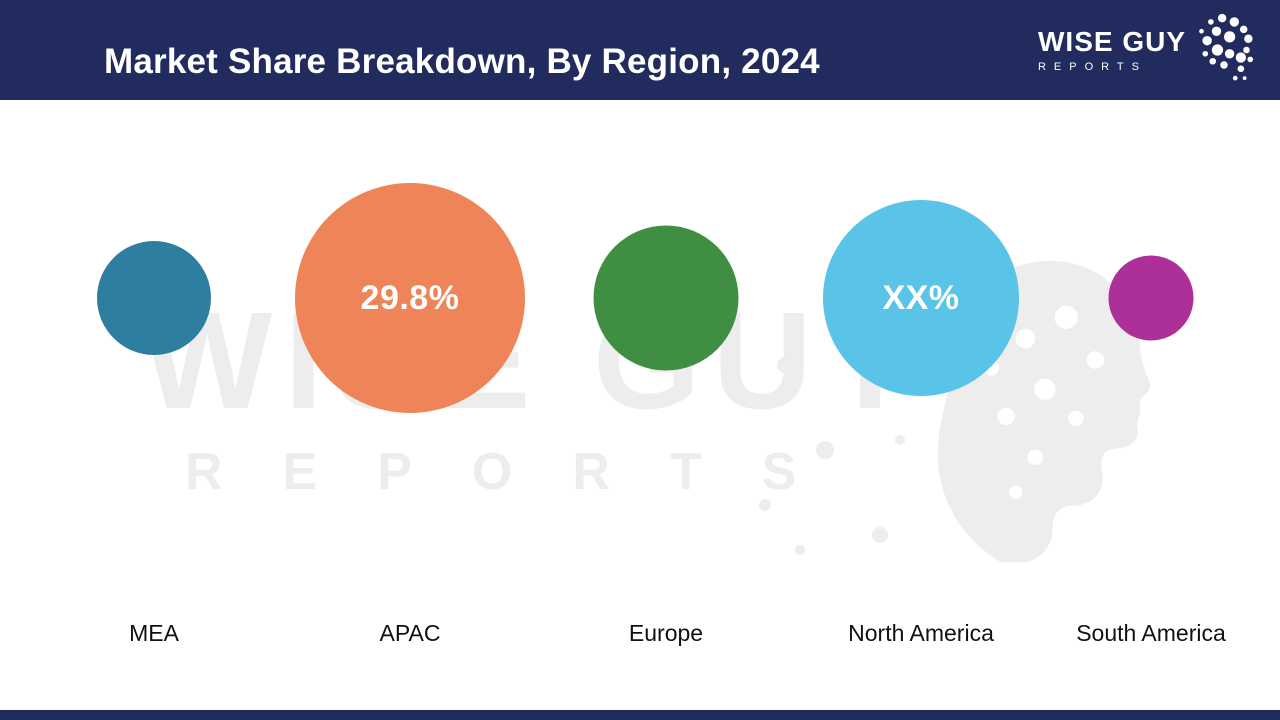 This screenshot has width=1280, height=720. I want to click on logo-subtitle-text: REPORTS, so click(1092, 66).